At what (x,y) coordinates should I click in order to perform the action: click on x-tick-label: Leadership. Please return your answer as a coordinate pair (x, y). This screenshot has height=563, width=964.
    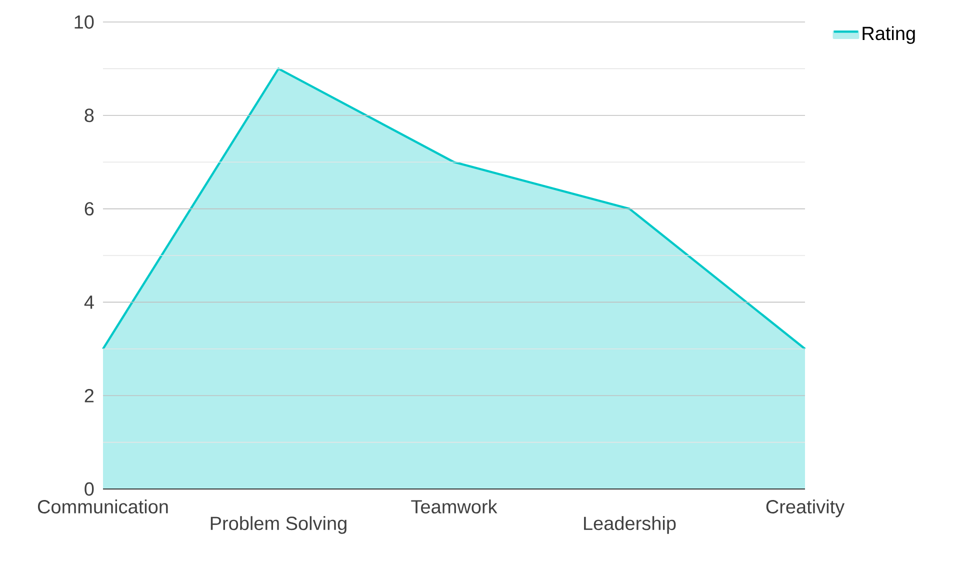
    Looking at the image, I should click on (630, 525).